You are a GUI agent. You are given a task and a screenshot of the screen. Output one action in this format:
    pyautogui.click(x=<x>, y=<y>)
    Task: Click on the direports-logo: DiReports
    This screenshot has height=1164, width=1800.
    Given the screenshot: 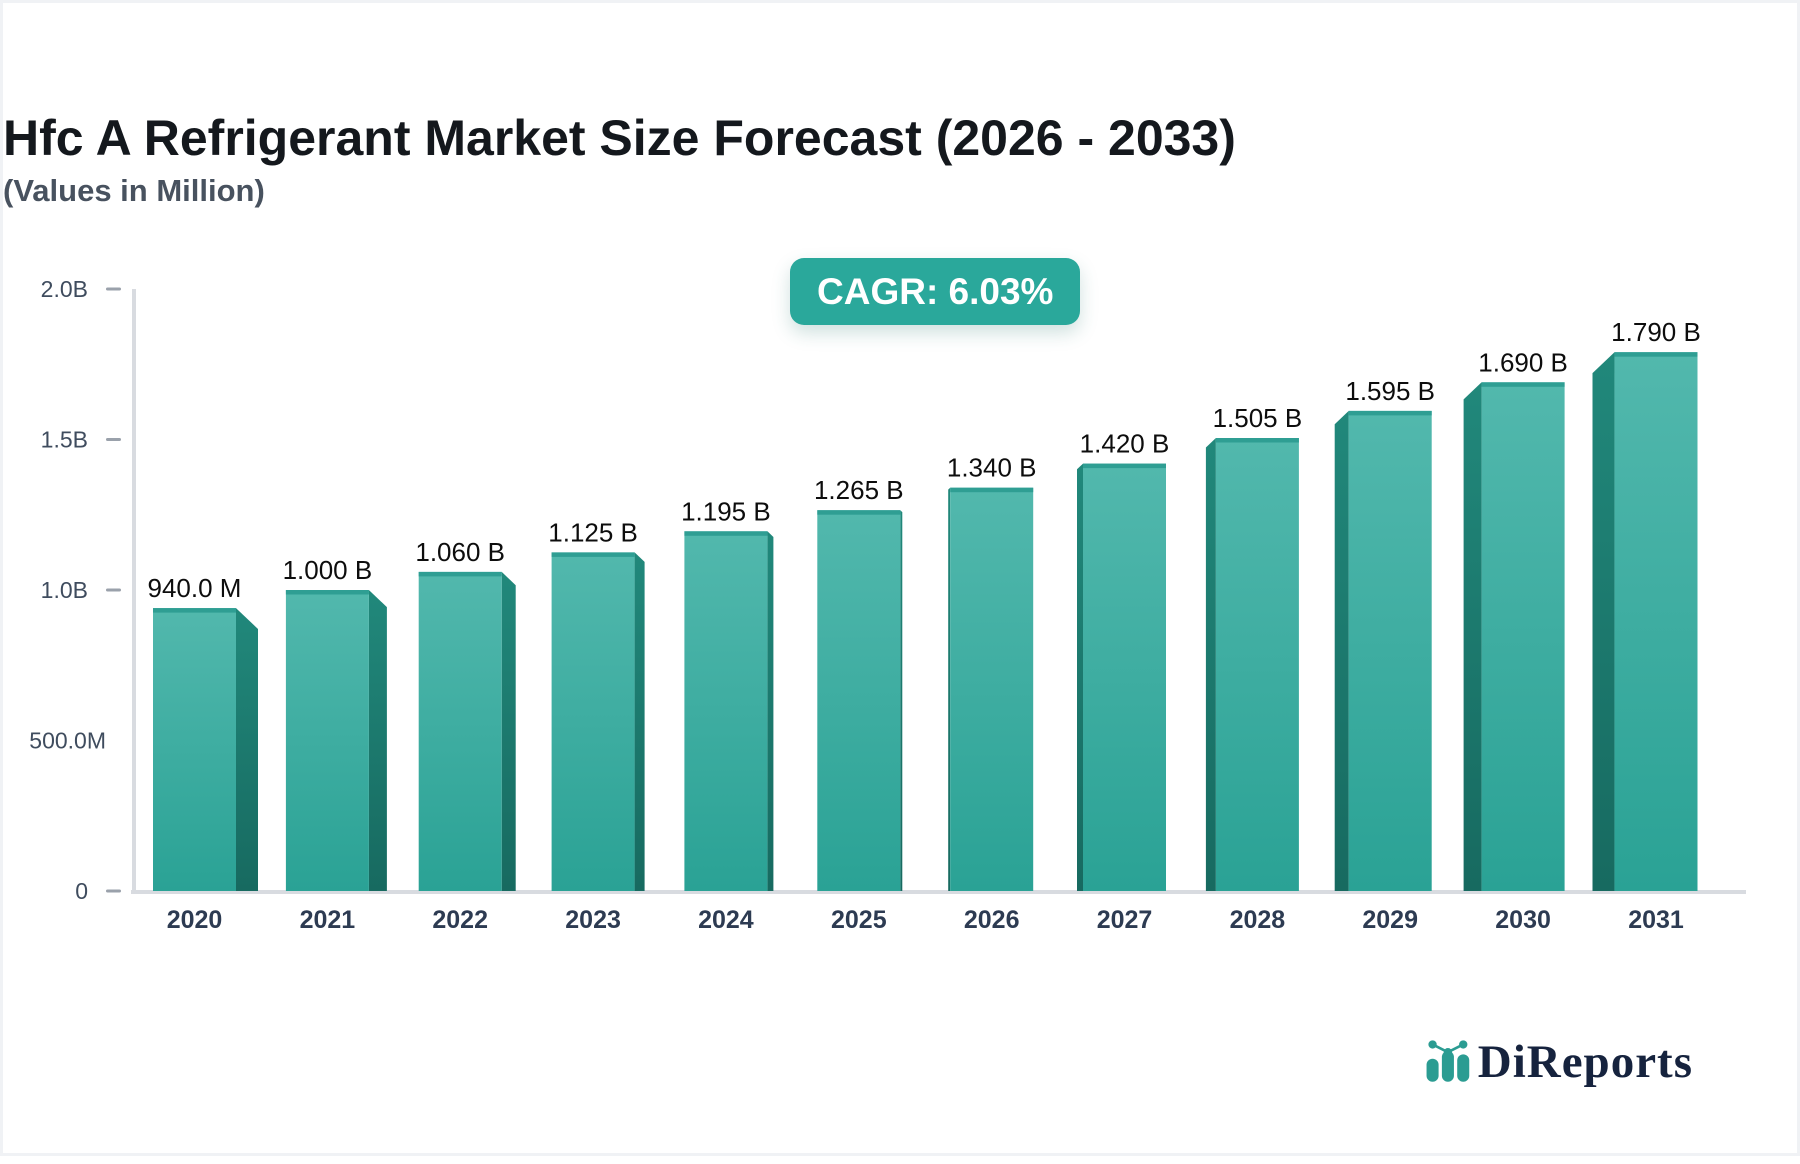 What is the action you would take?
    pyautogui.click(x=1559, y=1062)
    